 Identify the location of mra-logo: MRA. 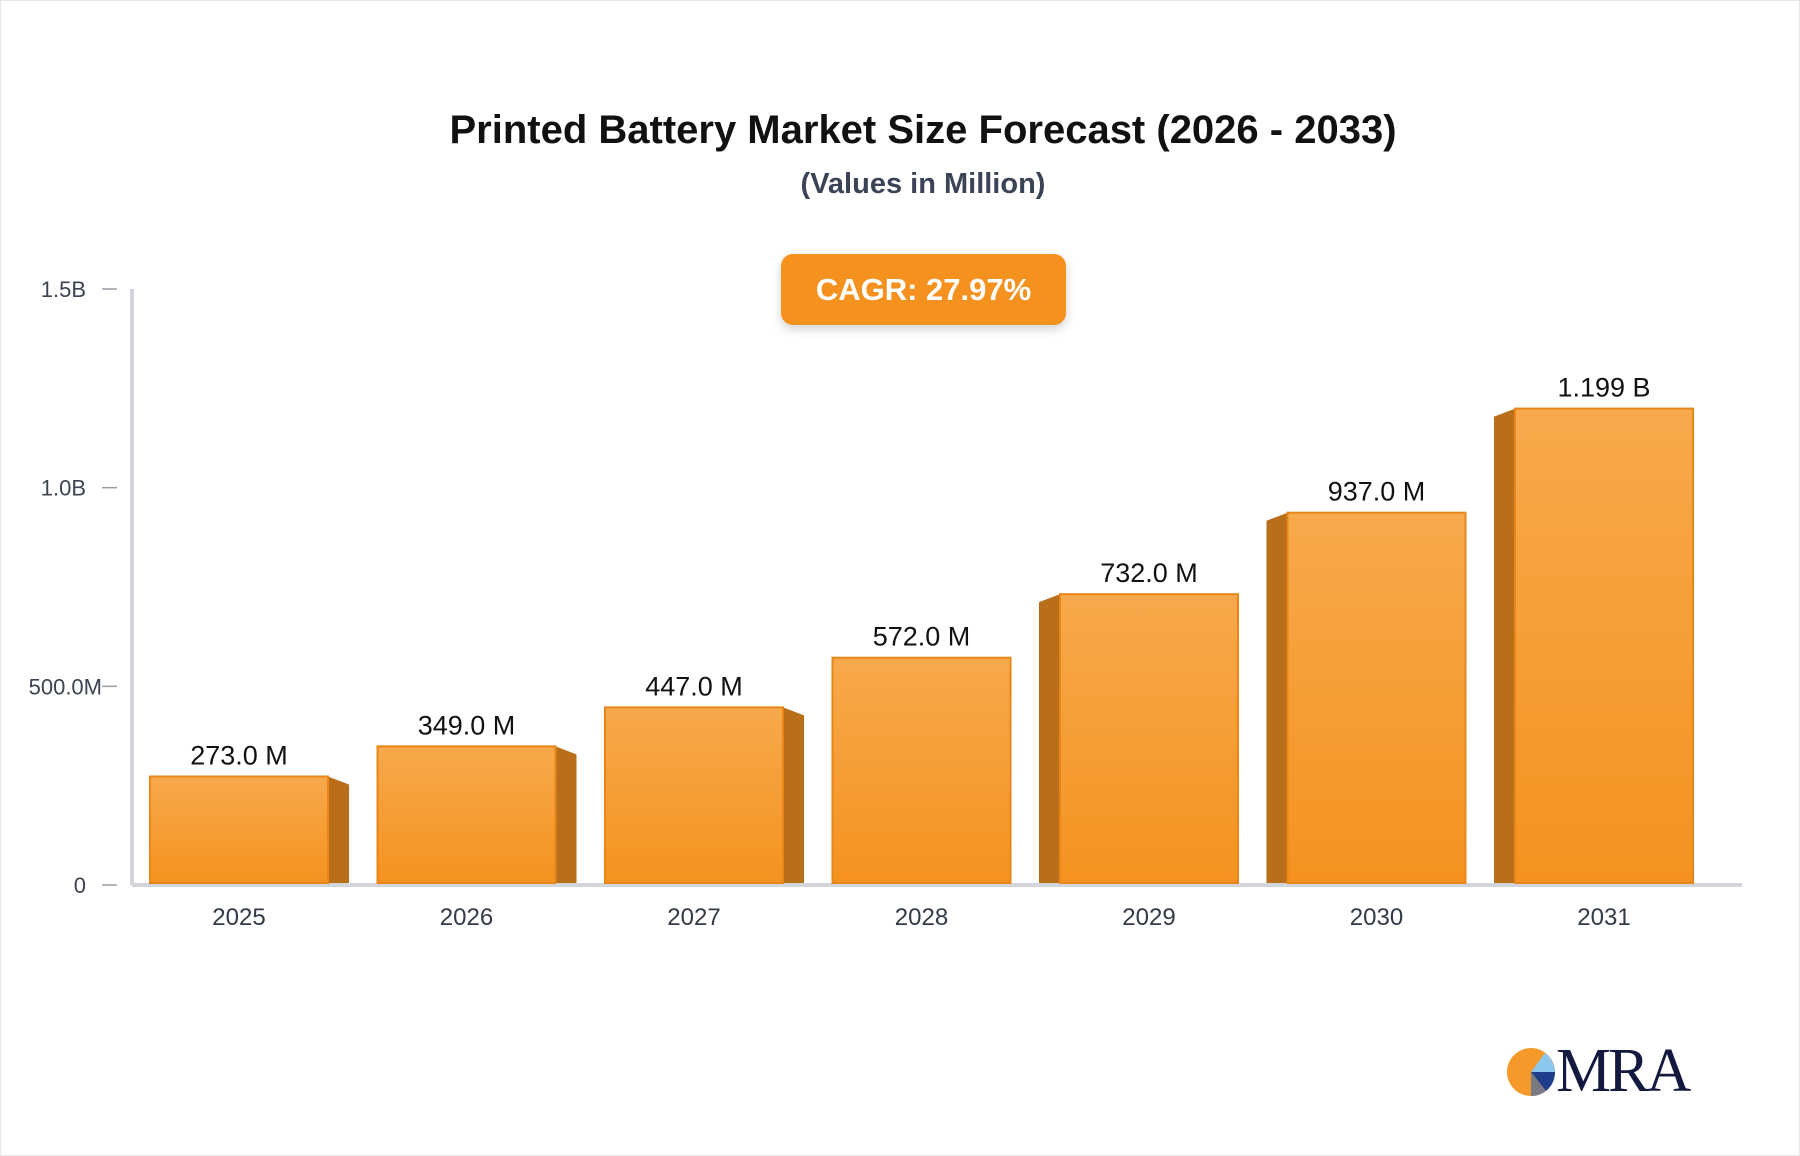
(1601, 1071).